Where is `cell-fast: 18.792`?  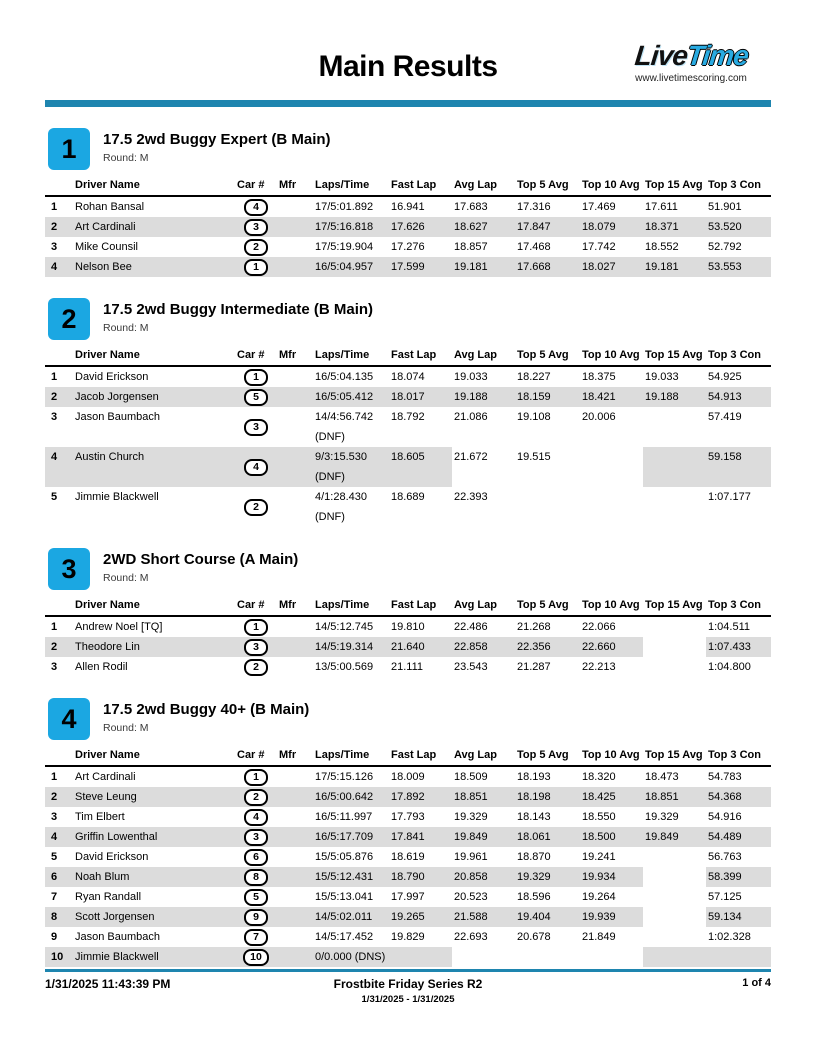 cell-fast: 18.792 is located at coordinates (408, 417).